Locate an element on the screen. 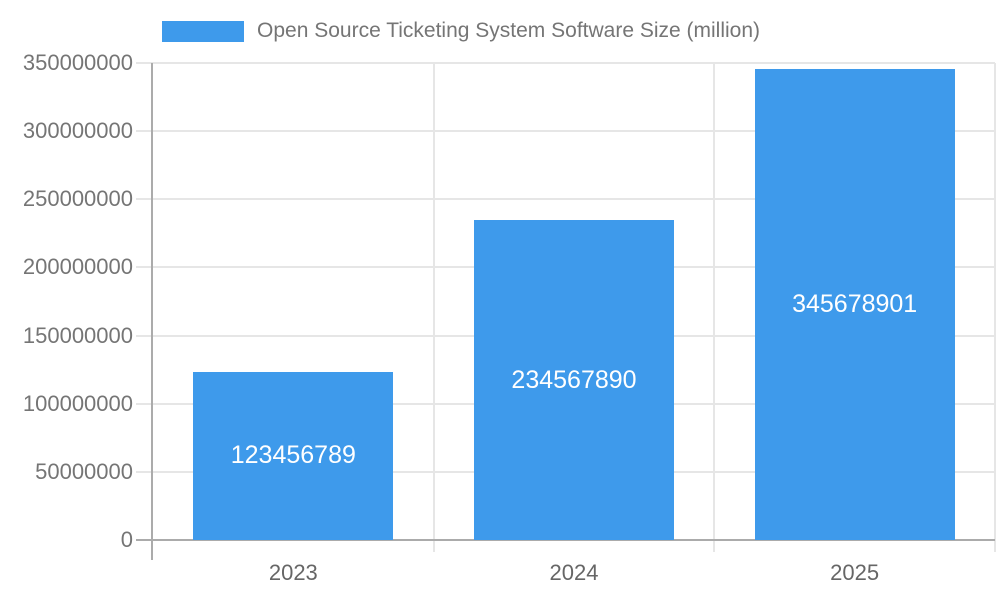  y-tick-label: 300000000 is located at coordinates (77, 131).